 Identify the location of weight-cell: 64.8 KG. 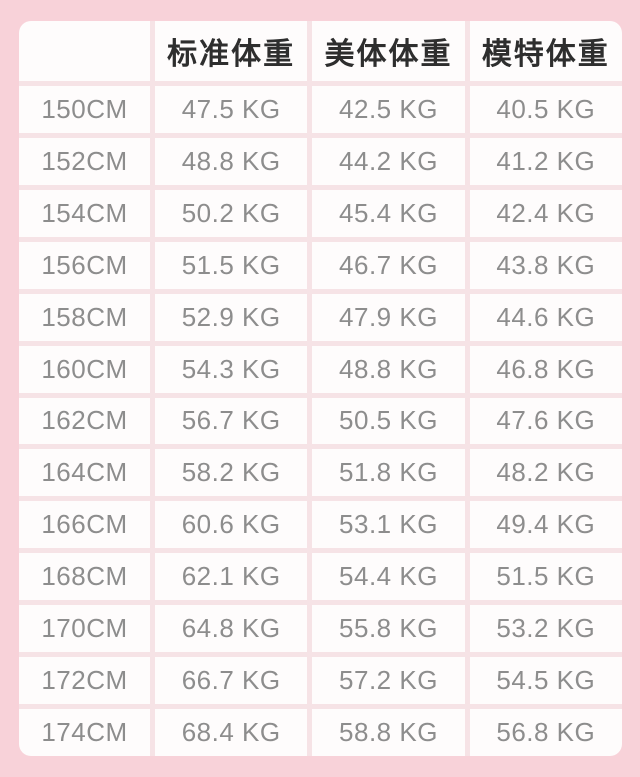
(231, 629).